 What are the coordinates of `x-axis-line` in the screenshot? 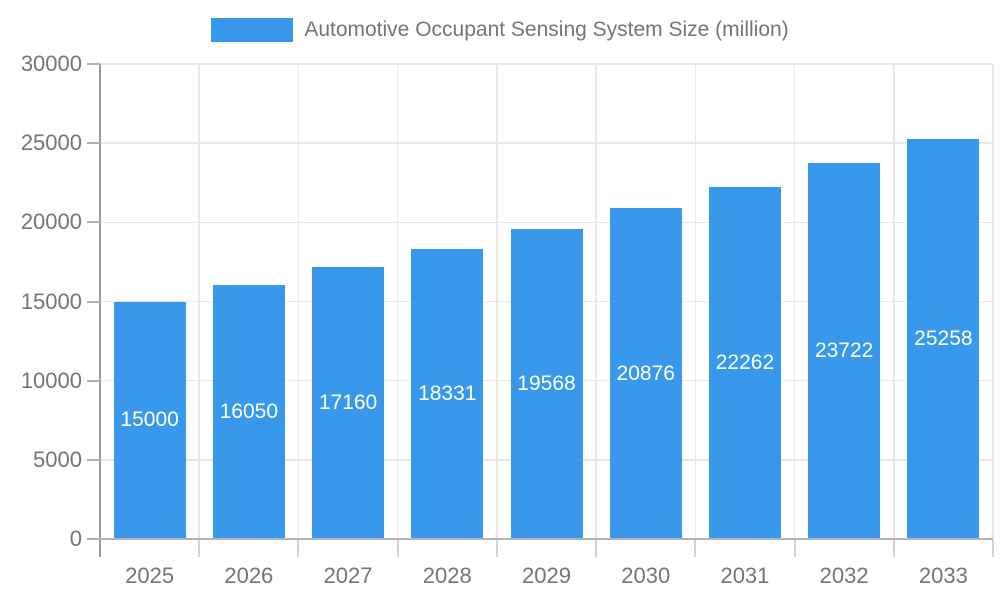 It's located at (546, 539).